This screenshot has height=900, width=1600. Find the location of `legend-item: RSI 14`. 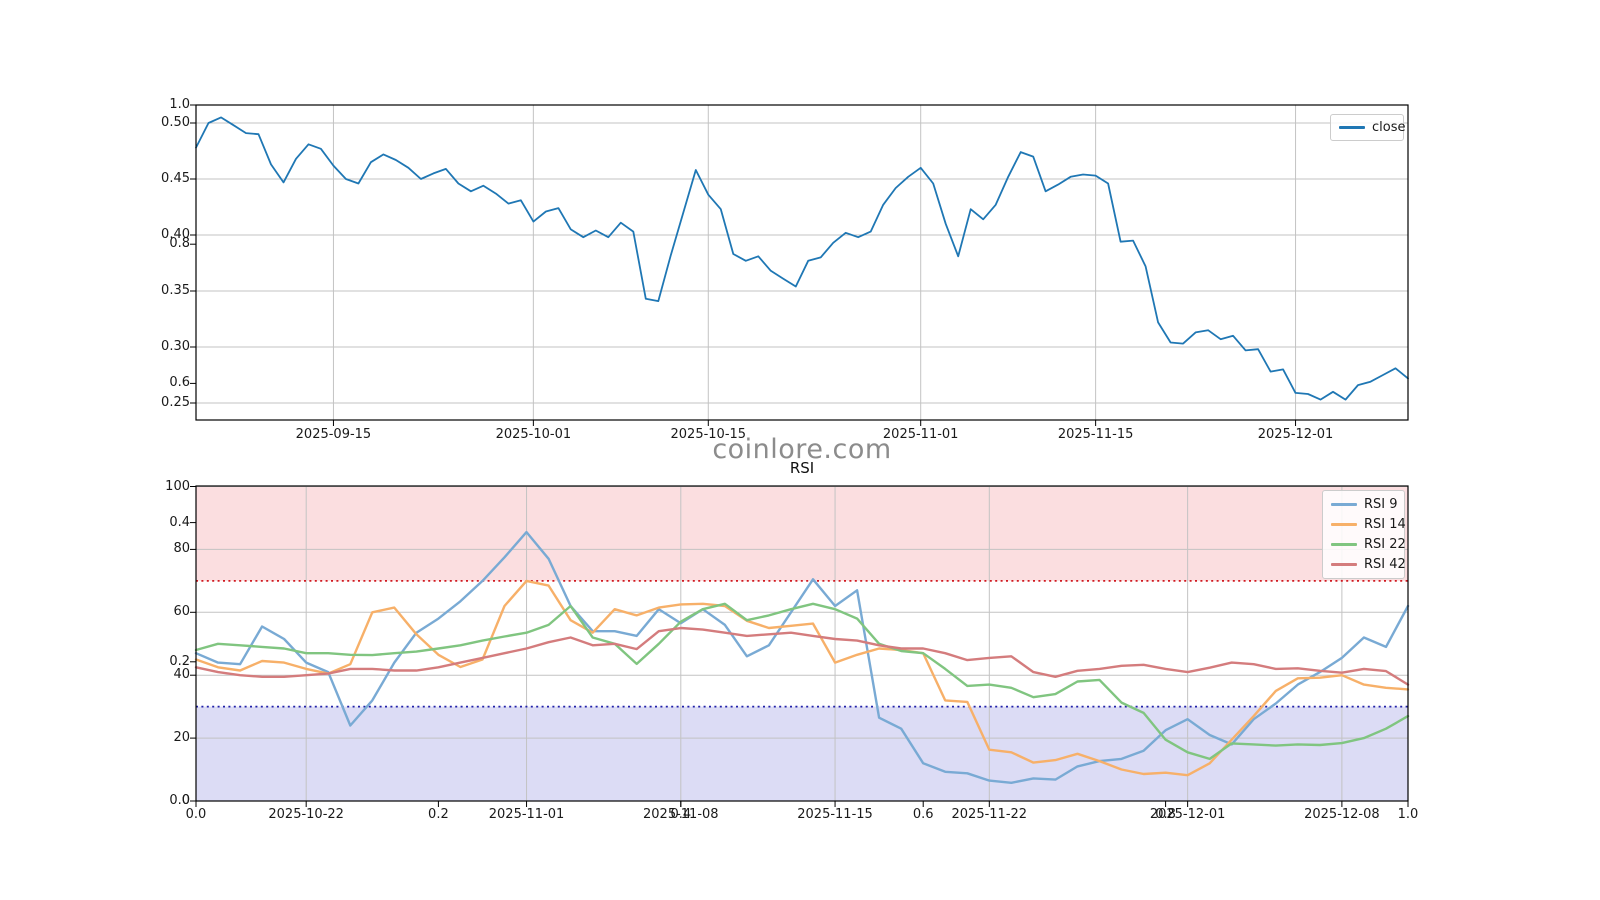

legend-item: RSI 14 is located at coordinates (1368, 525).